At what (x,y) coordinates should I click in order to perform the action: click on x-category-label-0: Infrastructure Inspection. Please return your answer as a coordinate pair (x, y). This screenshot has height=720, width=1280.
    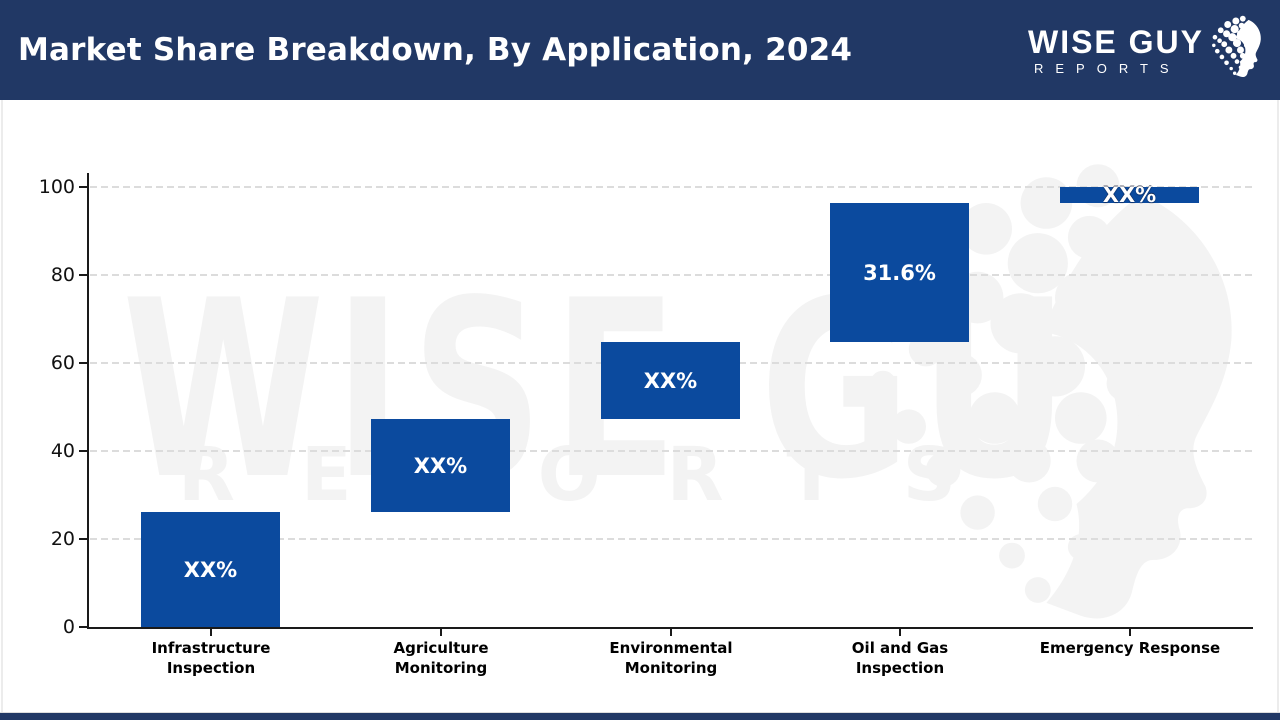
    Looking at the image, I should click on (211, 658).